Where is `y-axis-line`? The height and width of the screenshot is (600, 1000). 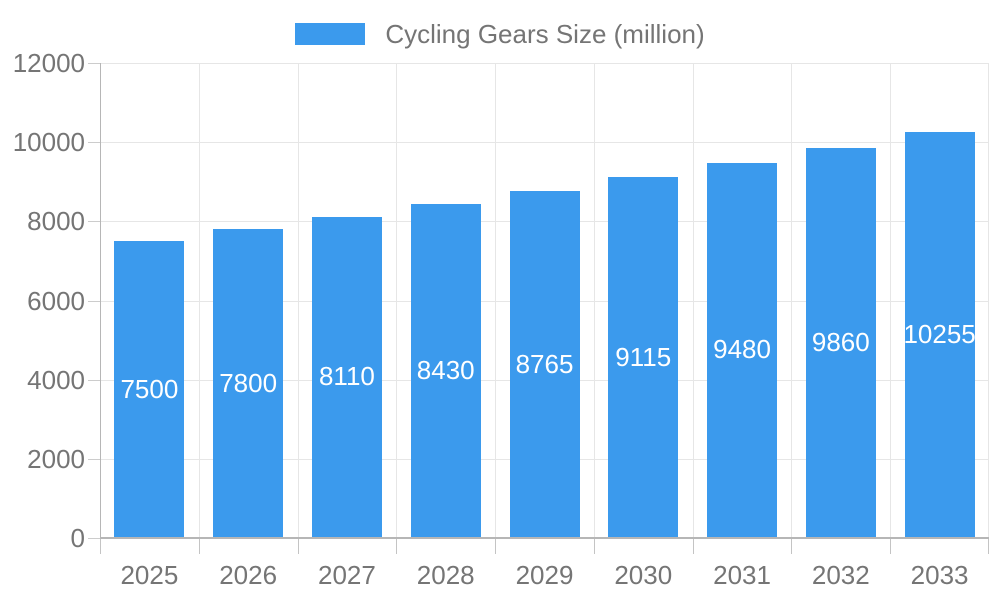 y-axis-line is located at coordinates (100, 300).